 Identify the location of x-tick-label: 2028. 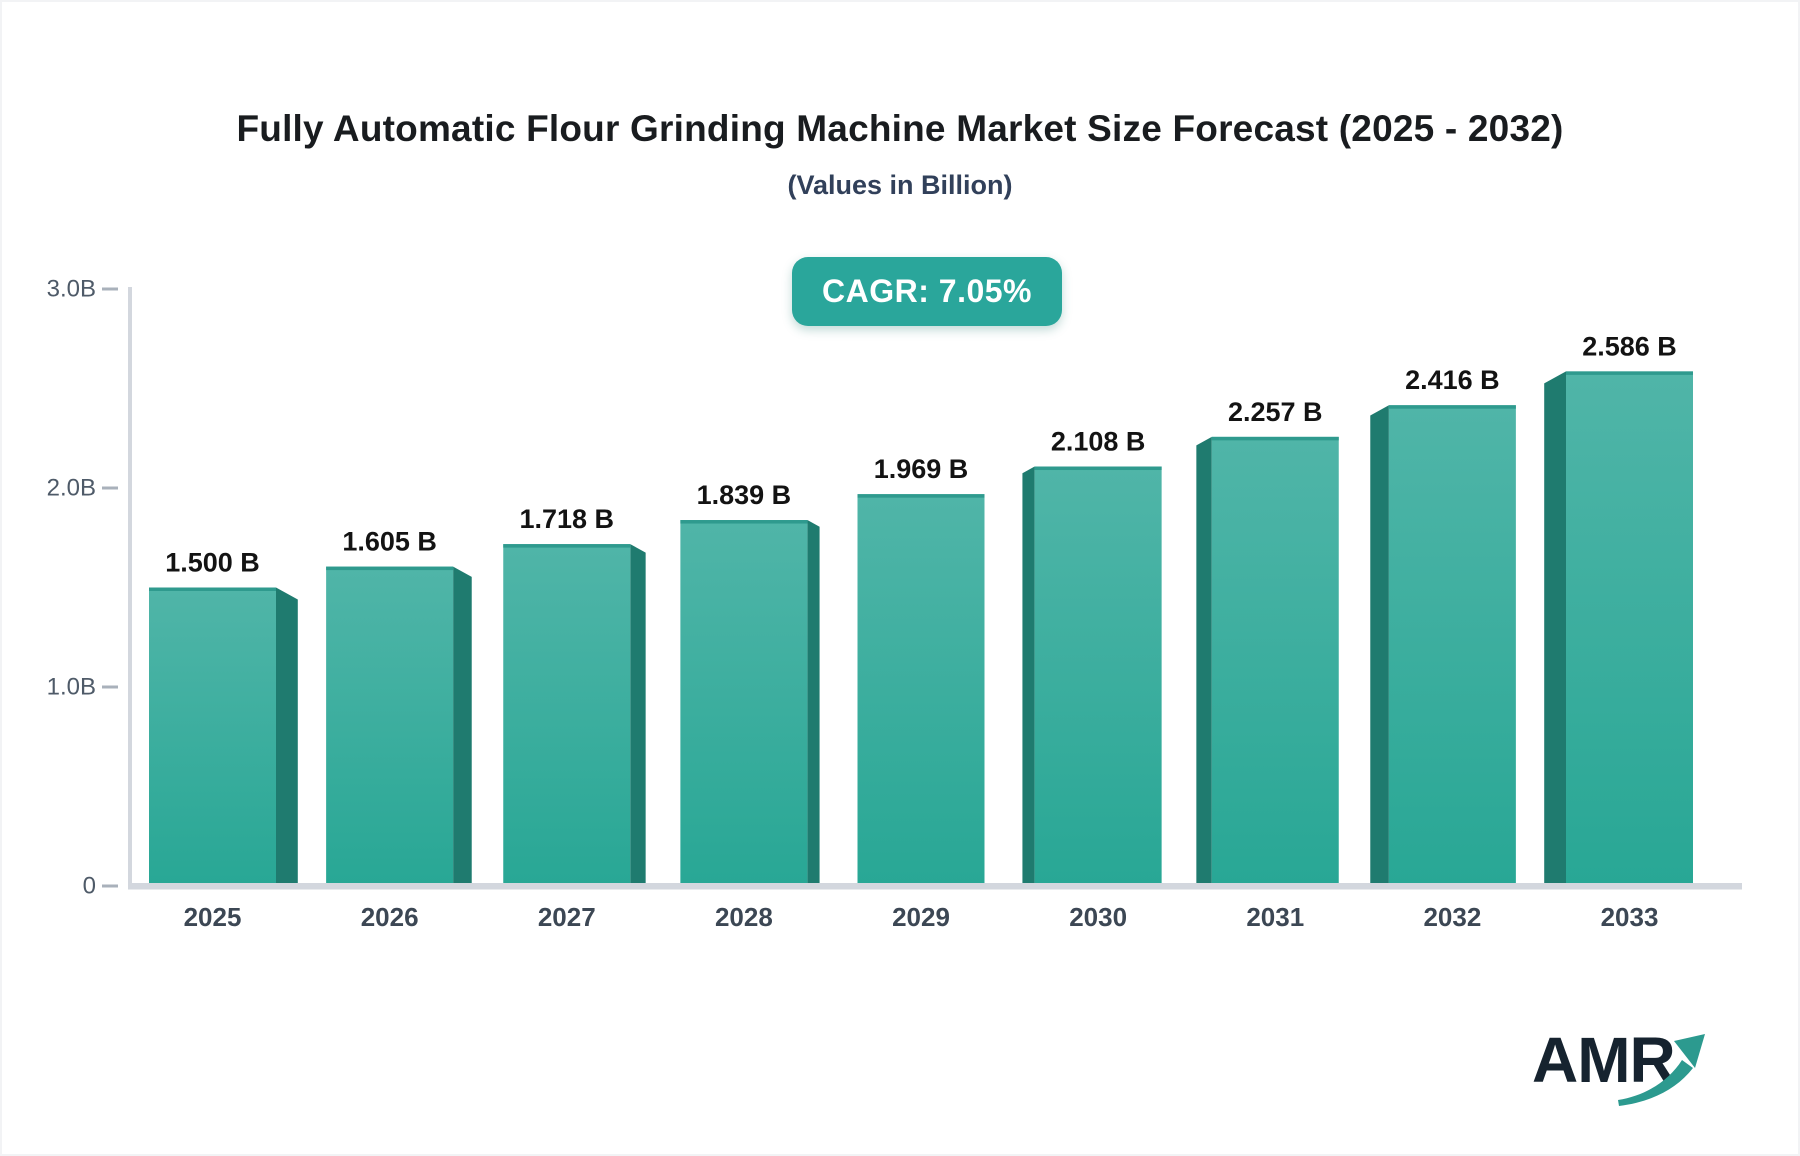
(744, 917).